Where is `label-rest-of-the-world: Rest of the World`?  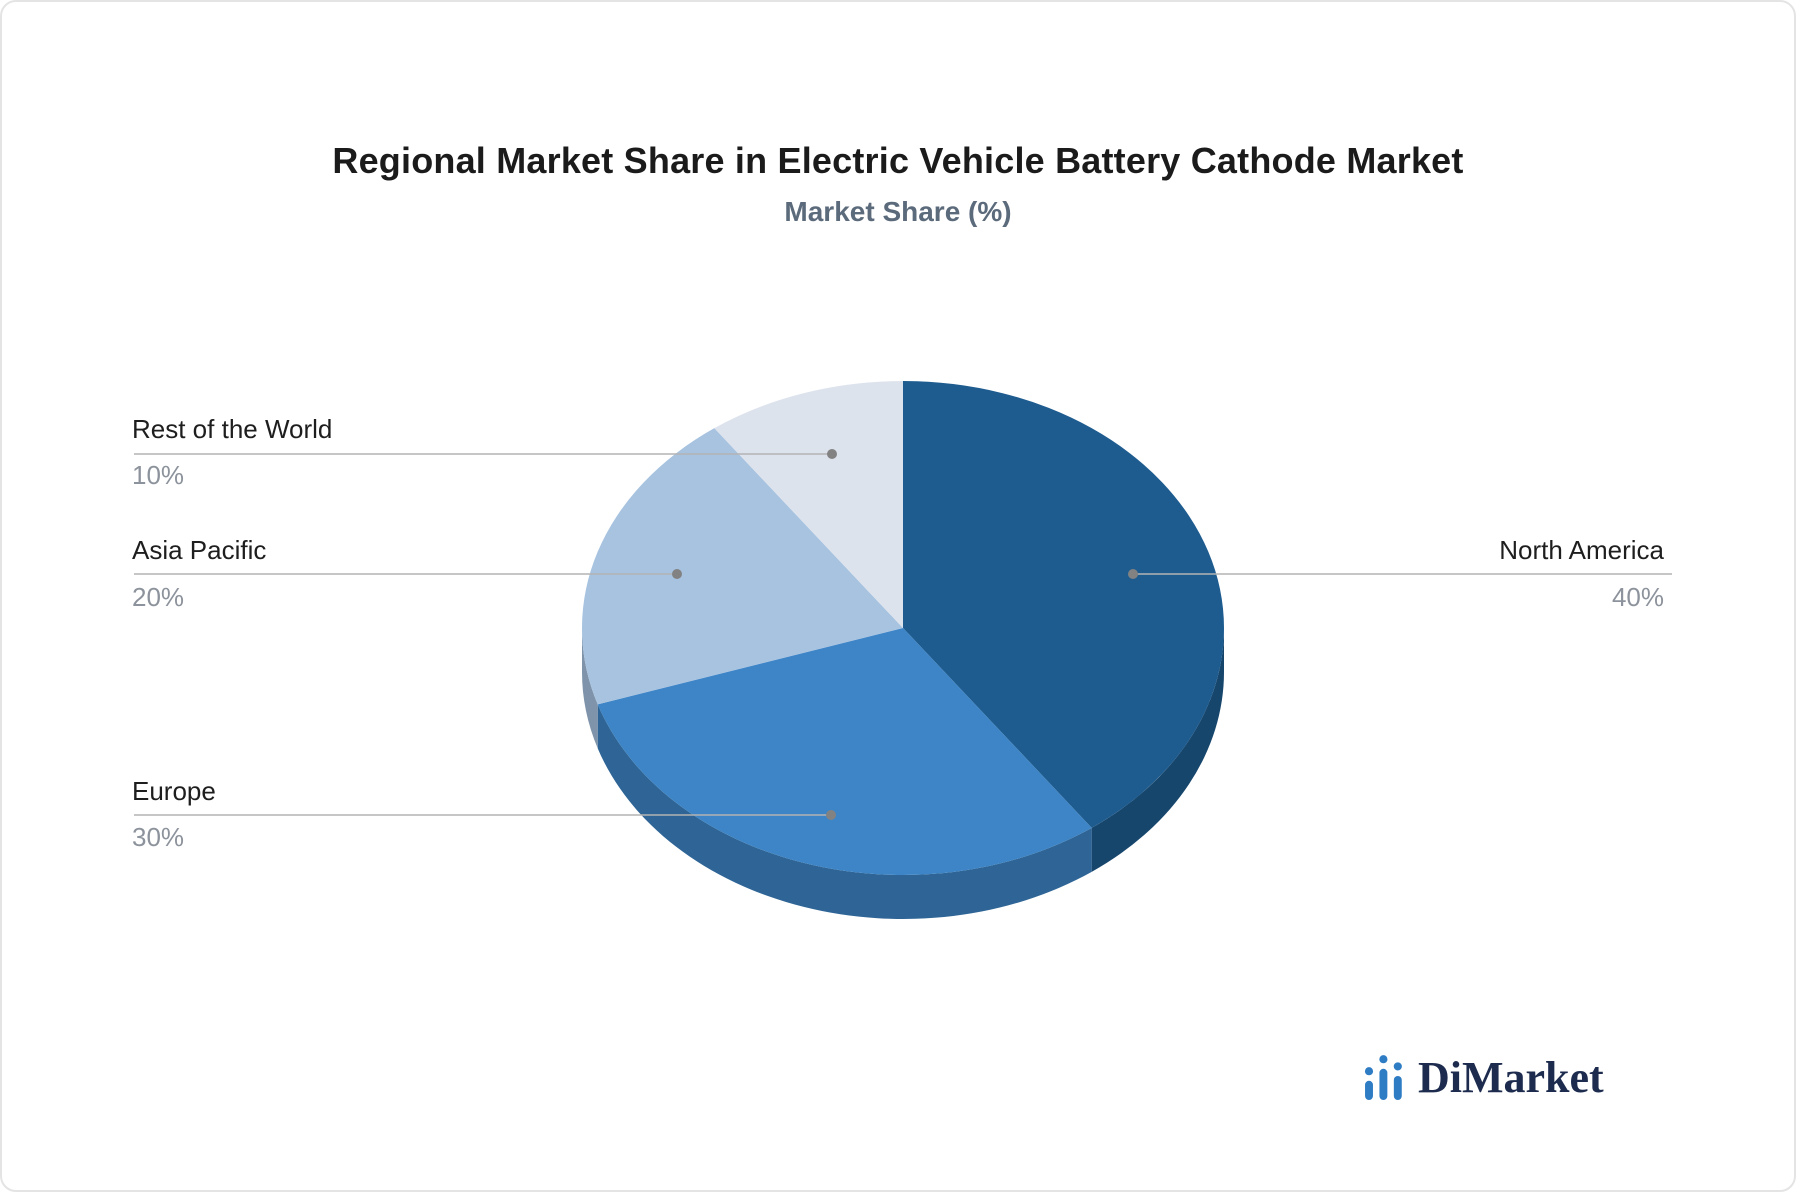
label-rest-of-the-world: Rest of the World is located at coordinates (232, 429).